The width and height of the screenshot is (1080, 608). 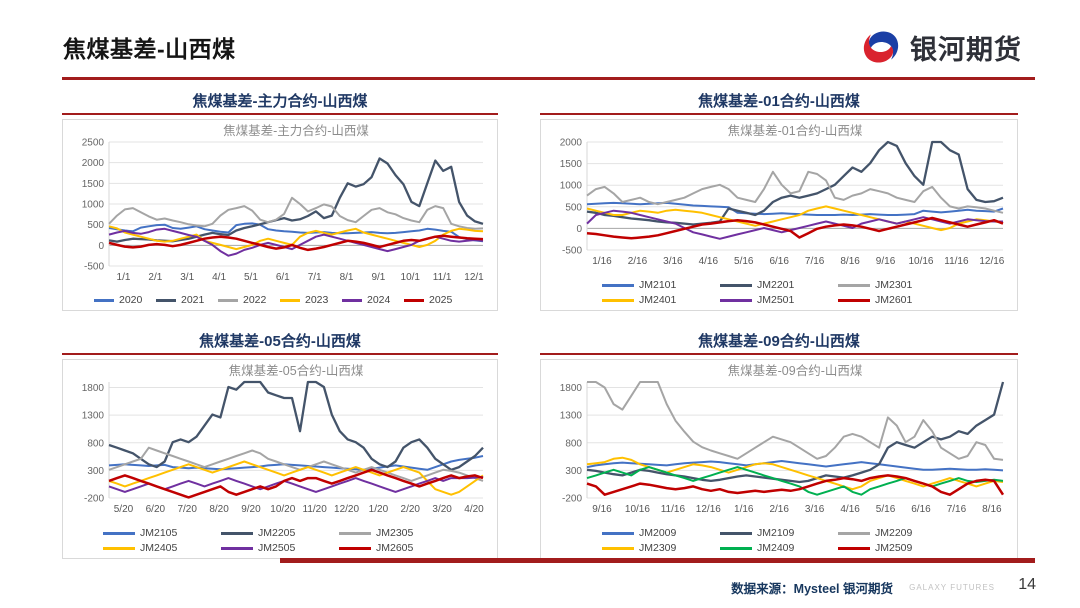 I want to click on x-tick-label: 4/16, so click(x=850, y=509).